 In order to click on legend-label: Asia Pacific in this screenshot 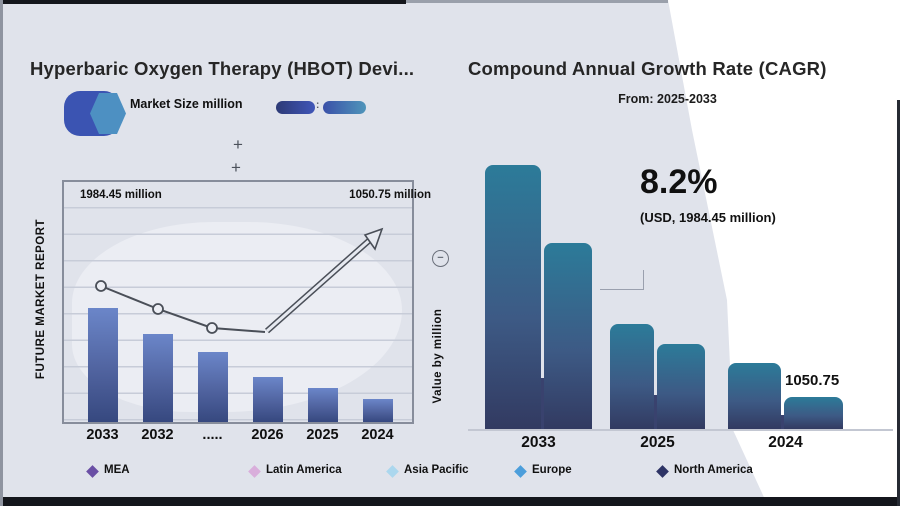, I will do `click(436, 470)`.